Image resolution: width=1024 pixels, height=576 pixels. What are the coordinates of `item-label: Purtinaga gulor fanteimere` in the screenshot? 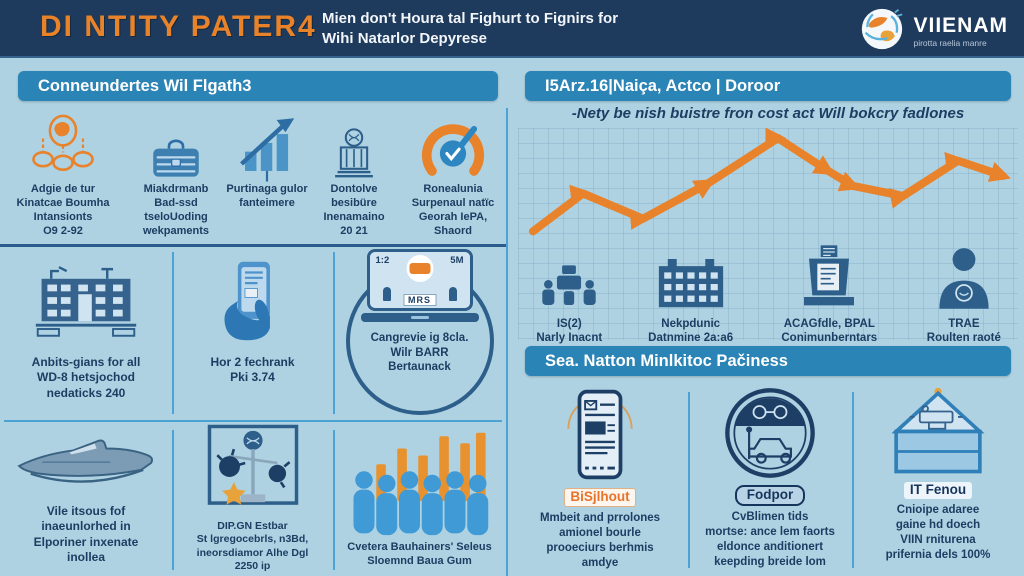 It's located at (267, 196).